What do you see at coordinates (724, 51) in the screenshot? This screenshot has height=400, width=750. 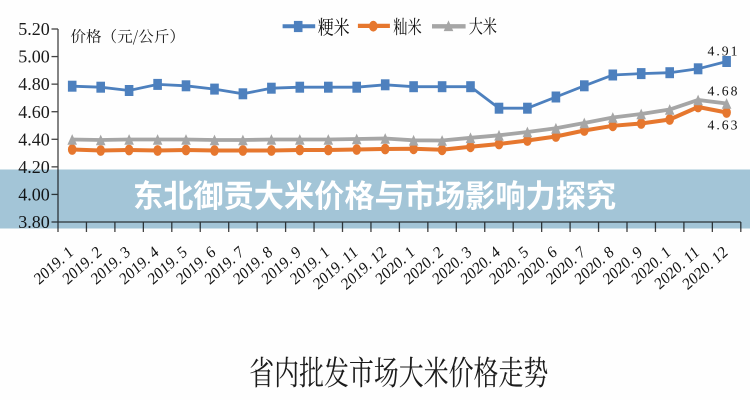 I see `svg-text: 4.91` at bounding box center [724, 51].